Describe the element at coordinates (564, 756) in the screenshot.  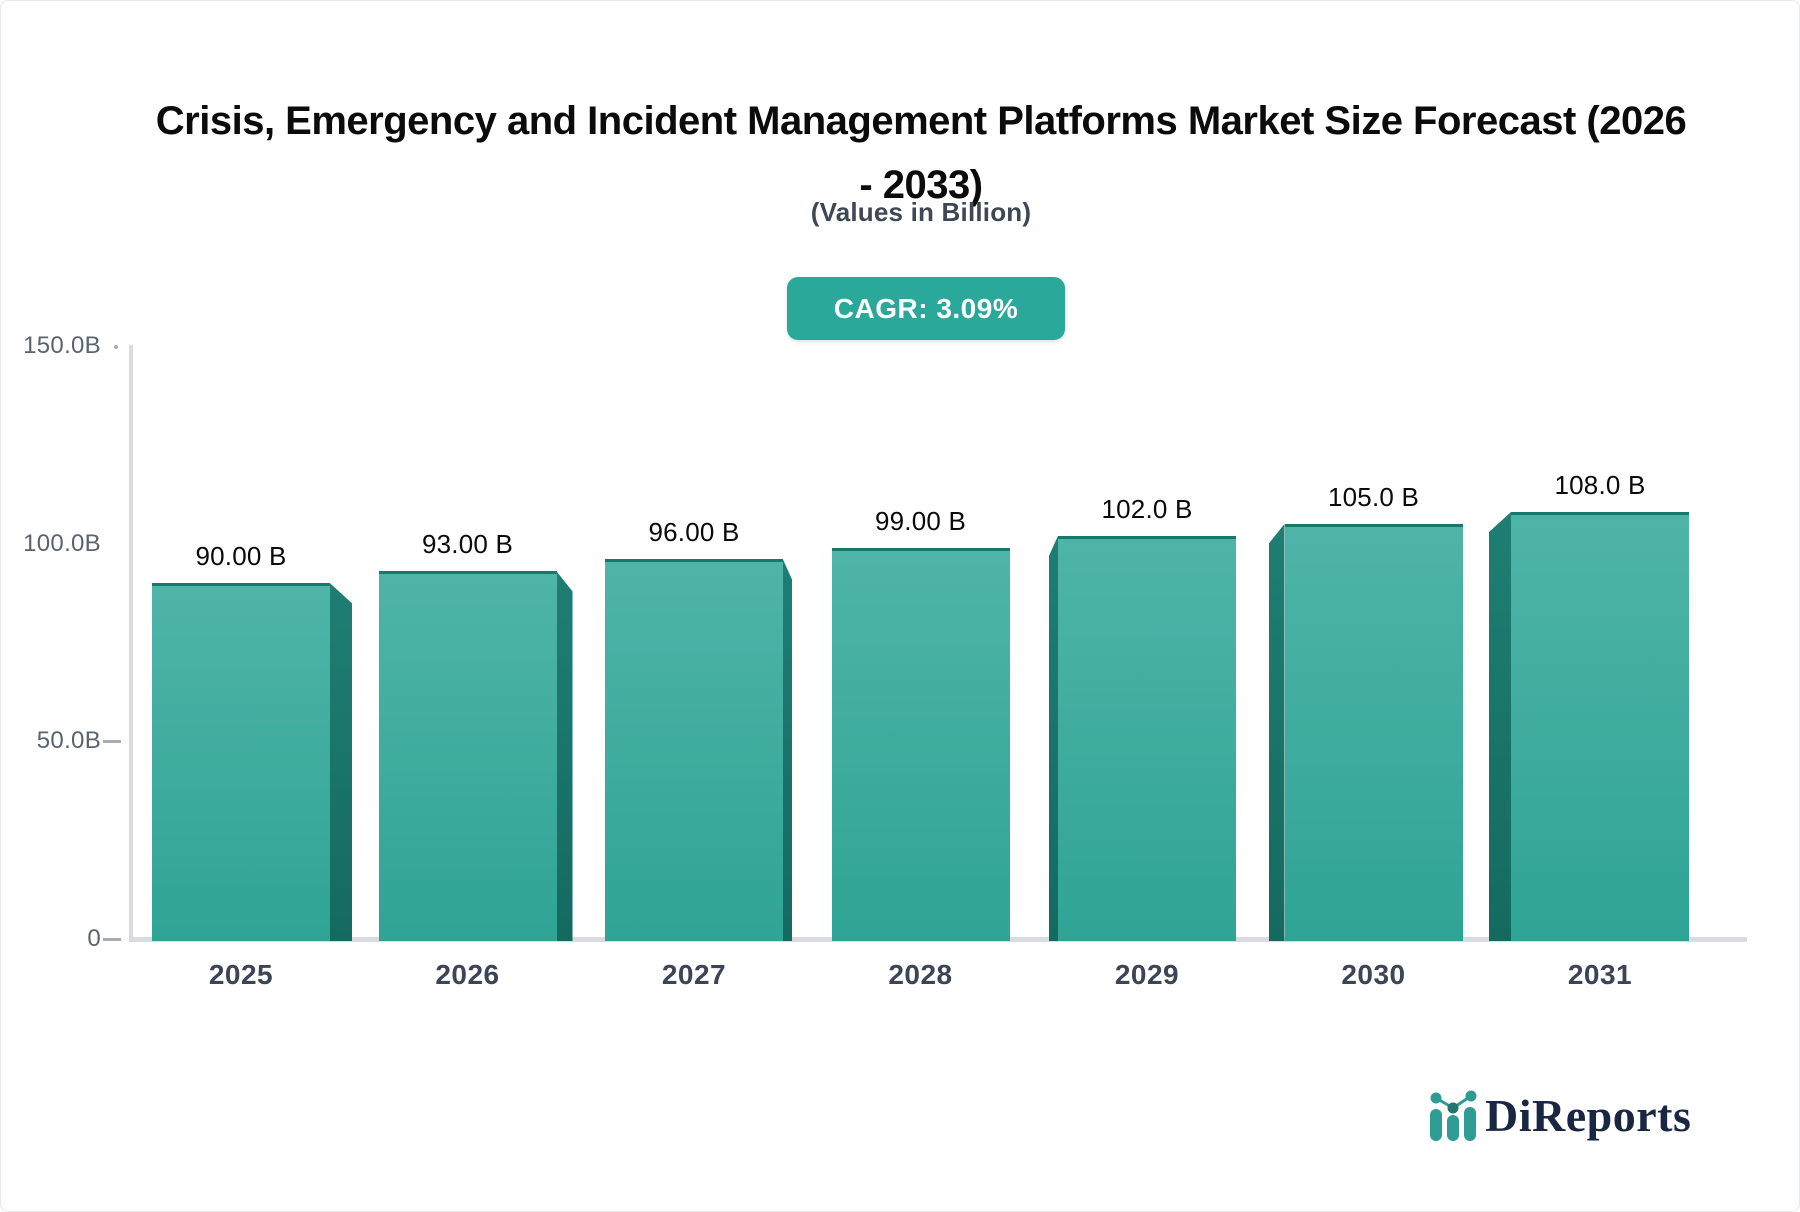
I see `bar-2026-side-face` at that location.